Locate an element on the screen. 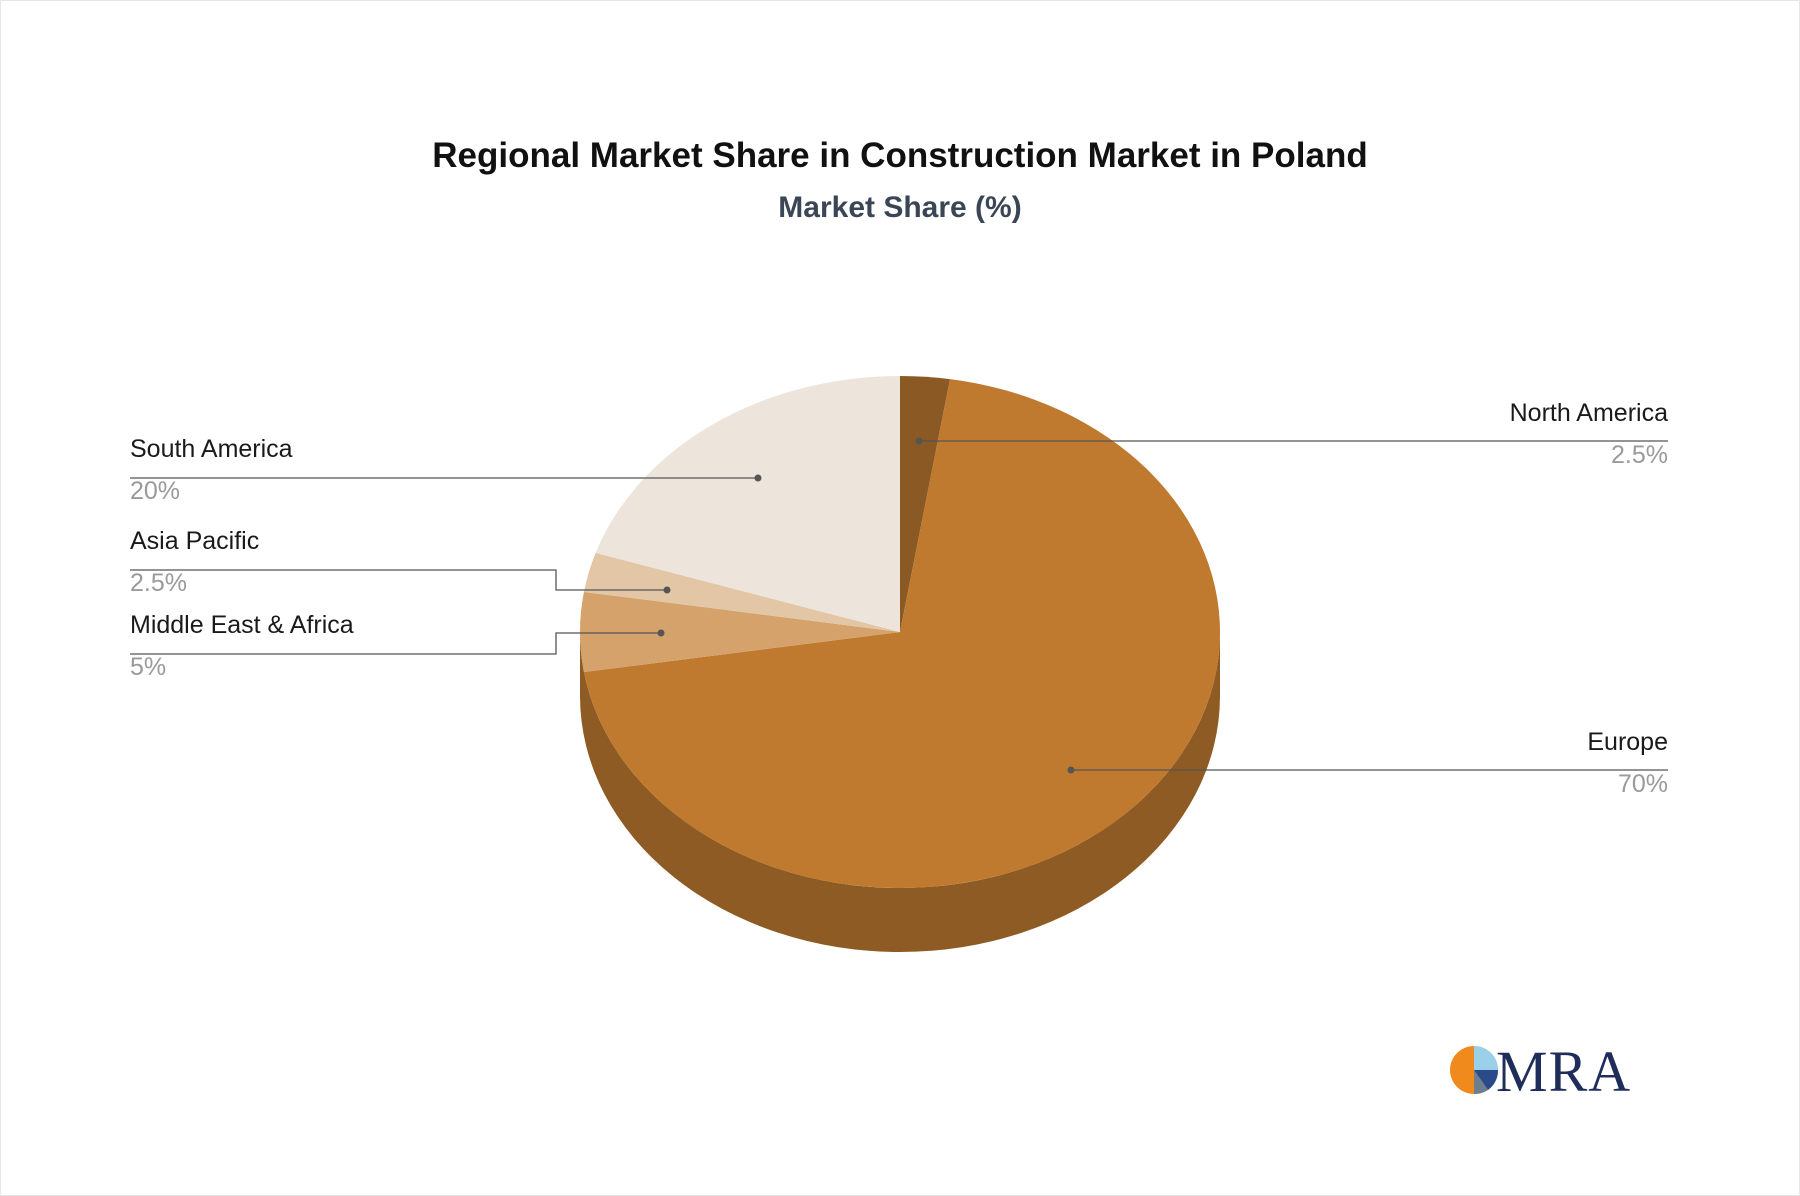 The height and width of the screenshot is (1196, 1800). label-value-middle-east-and-africa: 5% is located at coordinates (148, 667).